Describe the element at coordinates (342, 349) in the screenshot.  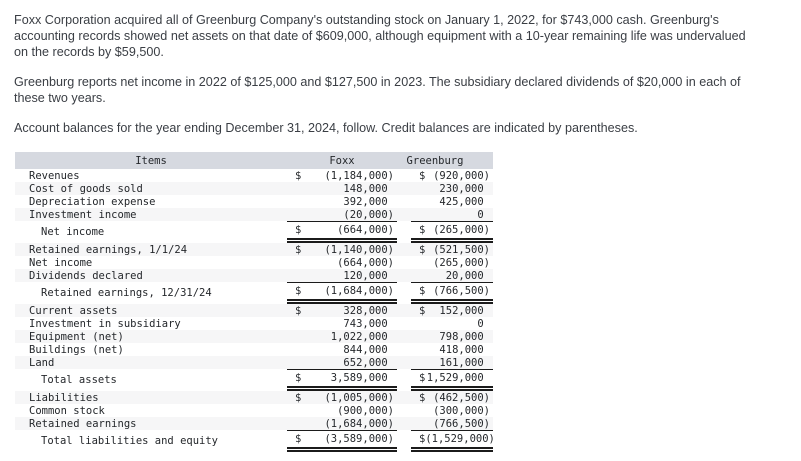
I see `foxx-amount-cell: 844,000` at that location.